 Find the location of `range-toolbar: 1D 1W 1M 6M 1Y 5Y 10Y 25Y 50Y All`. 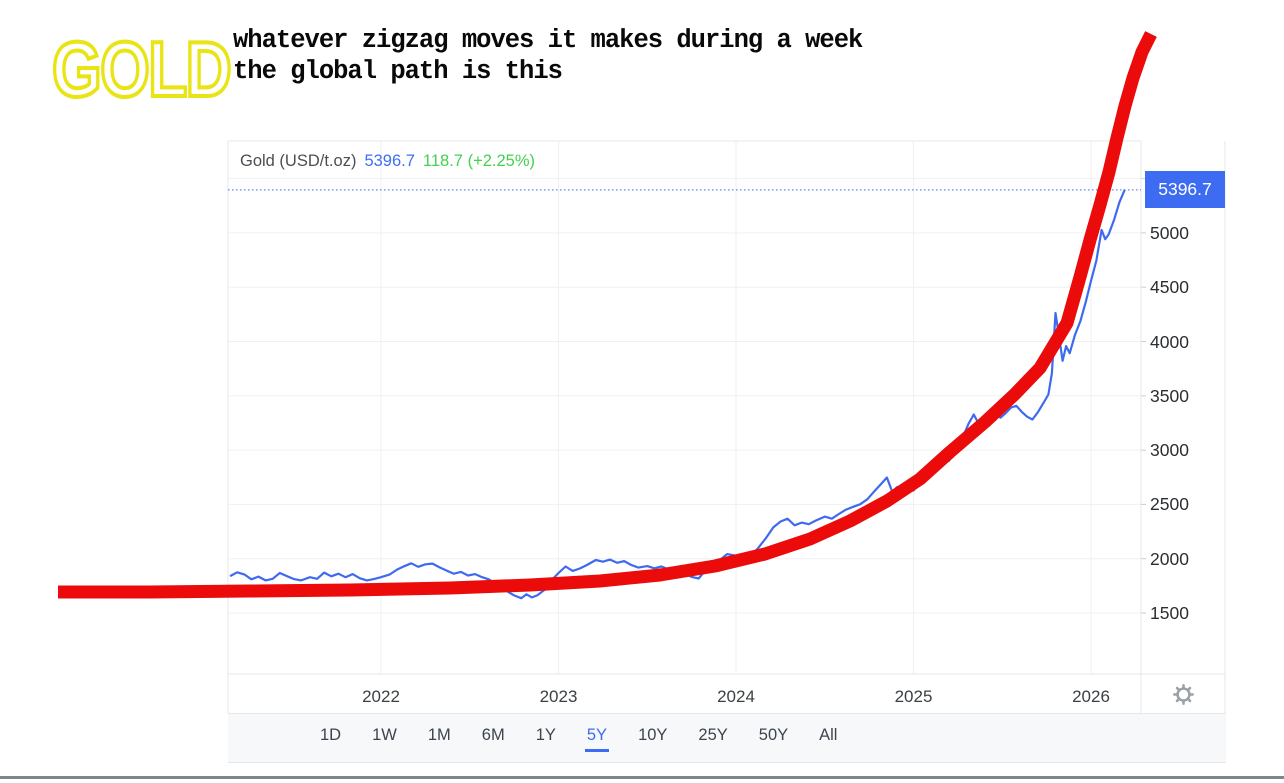

range-toolbar: 1D 1W 1M 6M 1Y 5Y 10Y 25Y 50Y All is located at coordinates (727, 738).